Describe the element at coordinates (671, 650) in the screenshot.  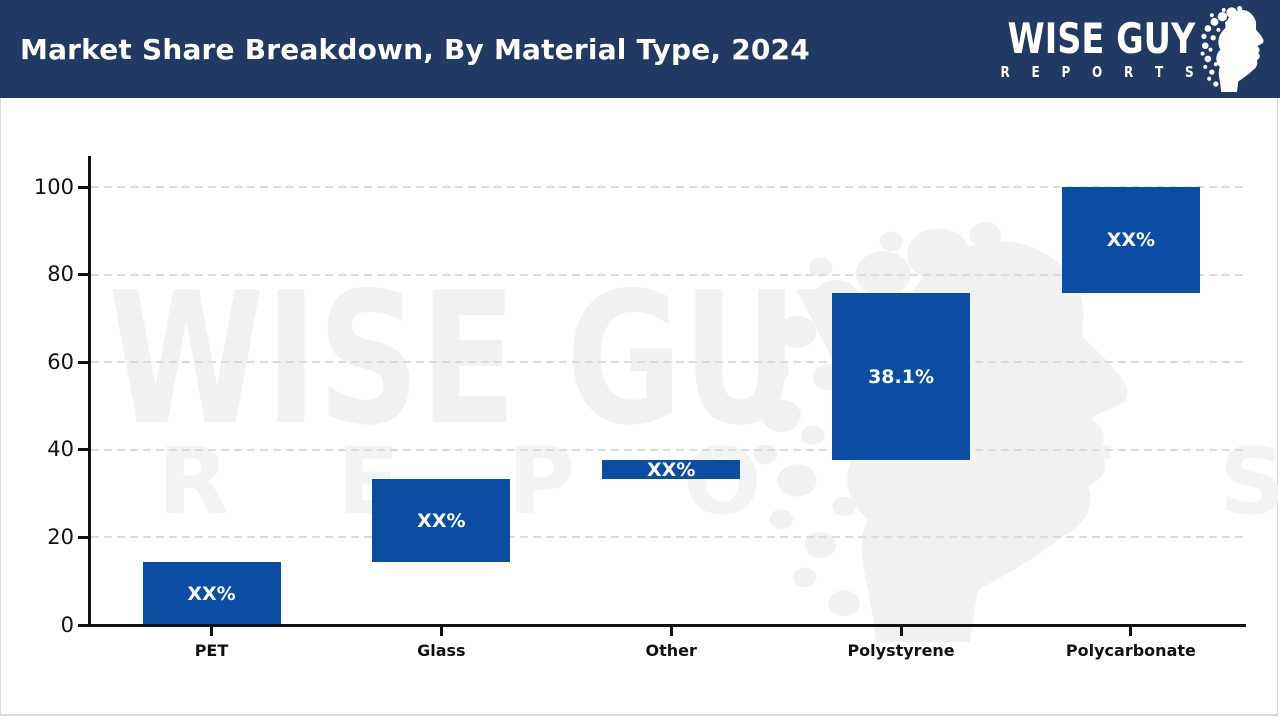
I see `x-axis-label-other: Other` at that location.